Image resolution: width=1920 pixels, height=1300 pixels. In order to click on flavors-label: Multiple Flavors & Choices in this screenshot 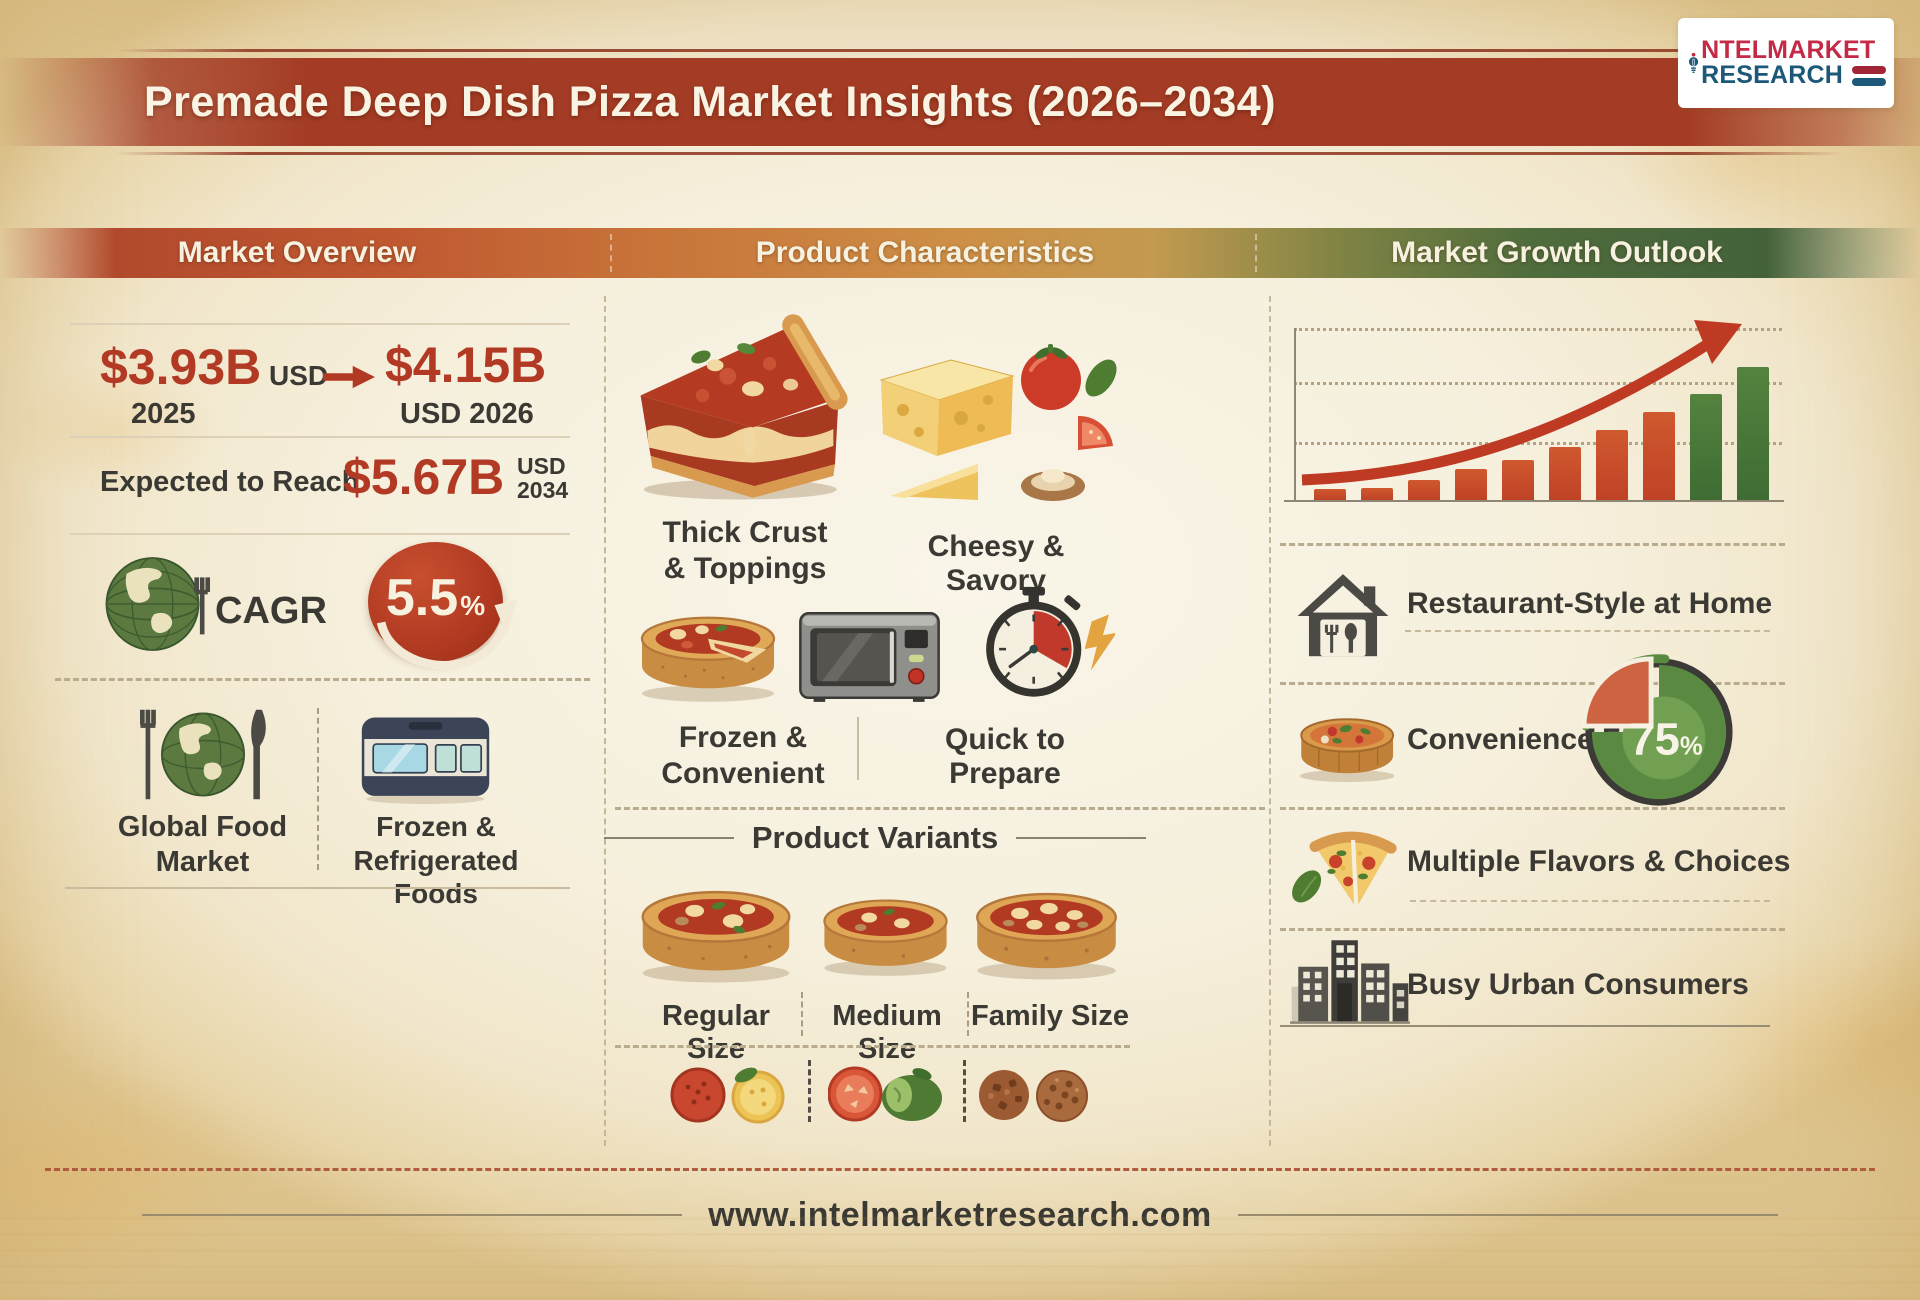, I will do `click(1599, 861)`.